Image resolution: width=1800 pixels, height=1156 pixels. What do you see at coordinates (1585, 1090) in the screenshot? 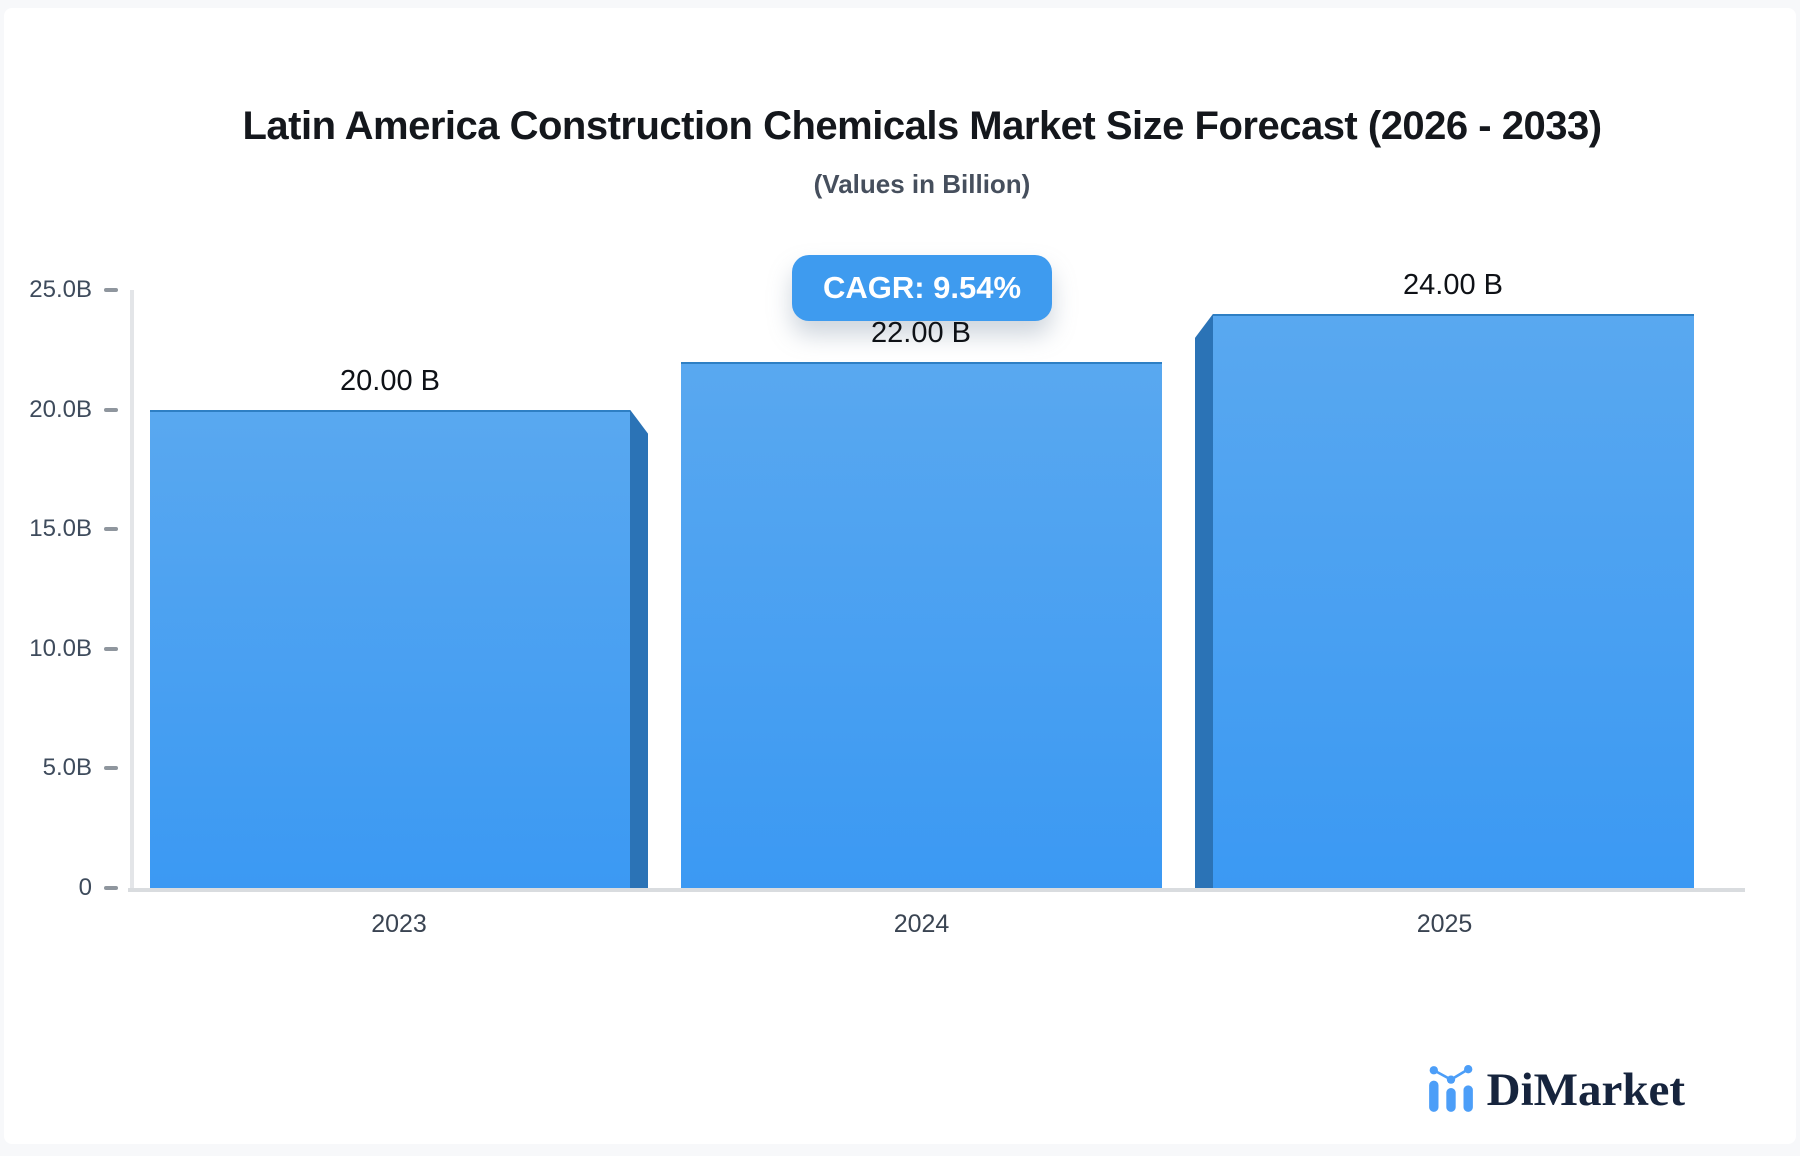
I see `logo-text: DiMarket` at bounding box center [1585, 1090].